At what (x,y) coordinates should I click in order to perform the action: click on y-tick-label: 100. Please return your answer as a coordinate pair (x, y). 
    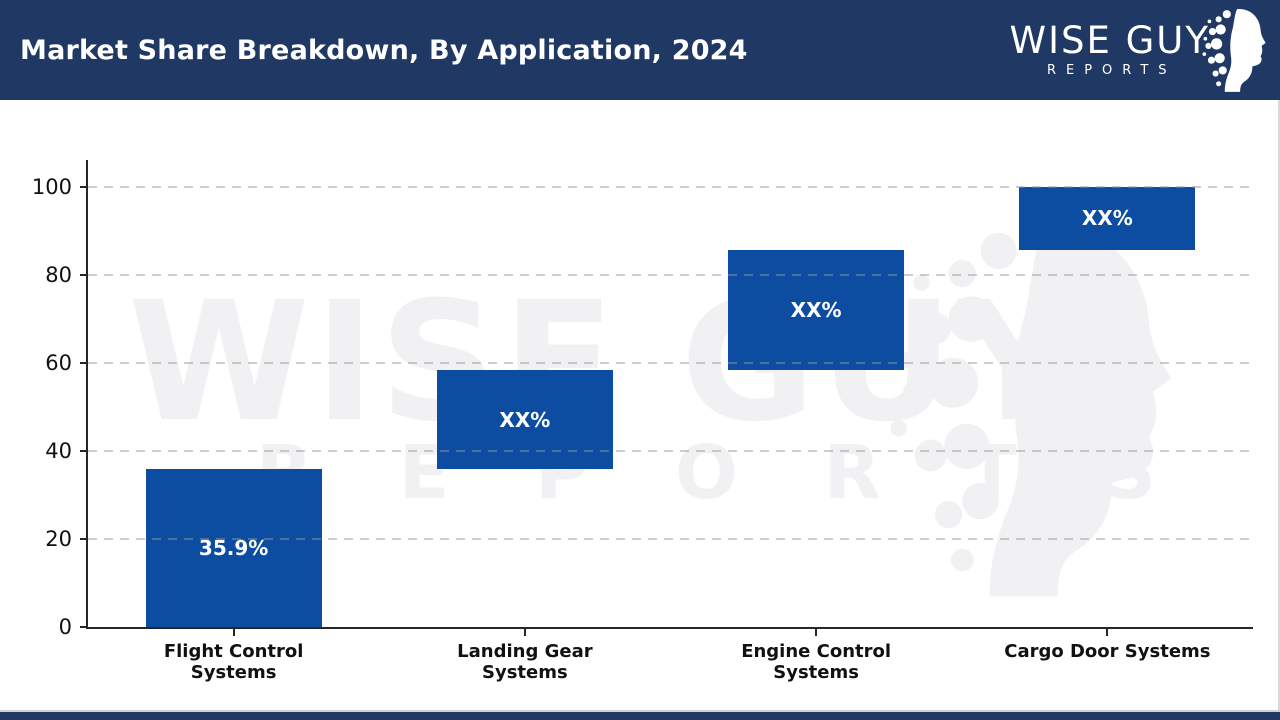
    Looking at the image, I should click on (51, 187).